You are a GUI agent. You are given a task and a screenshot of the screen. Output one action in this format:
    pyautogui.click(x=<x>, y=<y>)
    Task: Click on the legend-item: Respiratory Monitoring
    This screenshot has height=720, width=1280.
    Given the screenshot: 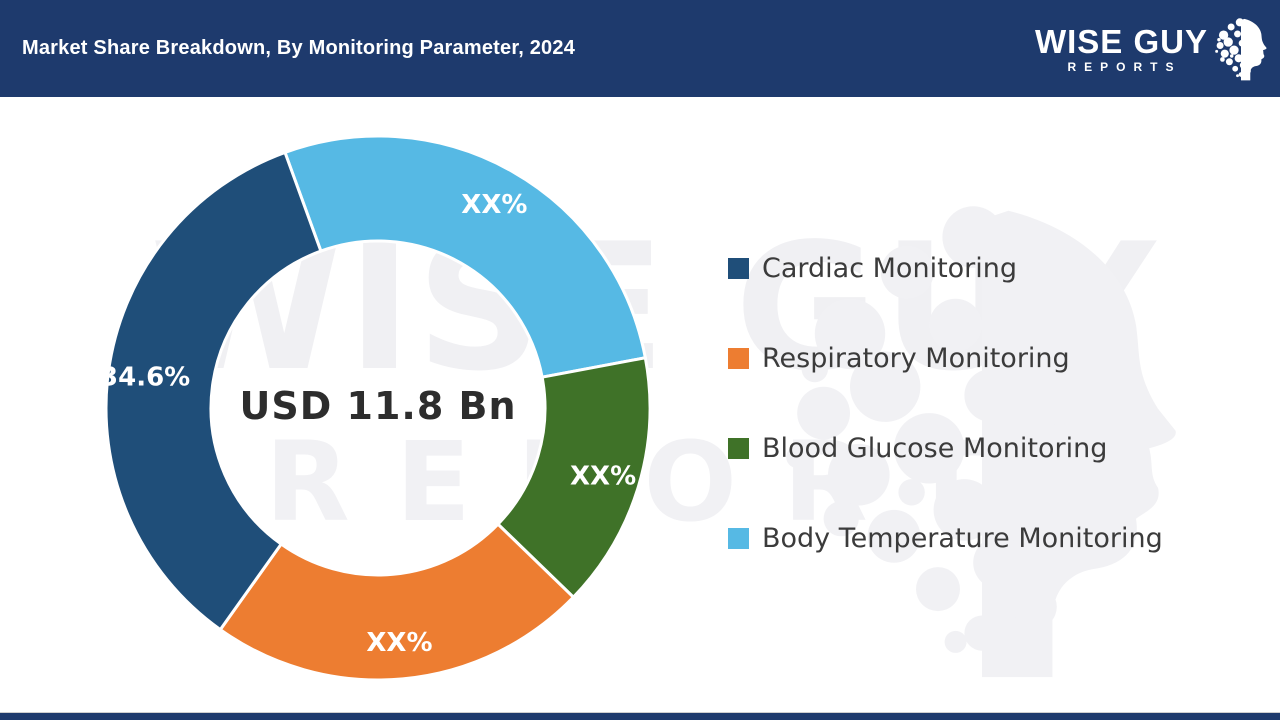 What is the action you would take?
    pyautogui.click(x=945, y=358)
    